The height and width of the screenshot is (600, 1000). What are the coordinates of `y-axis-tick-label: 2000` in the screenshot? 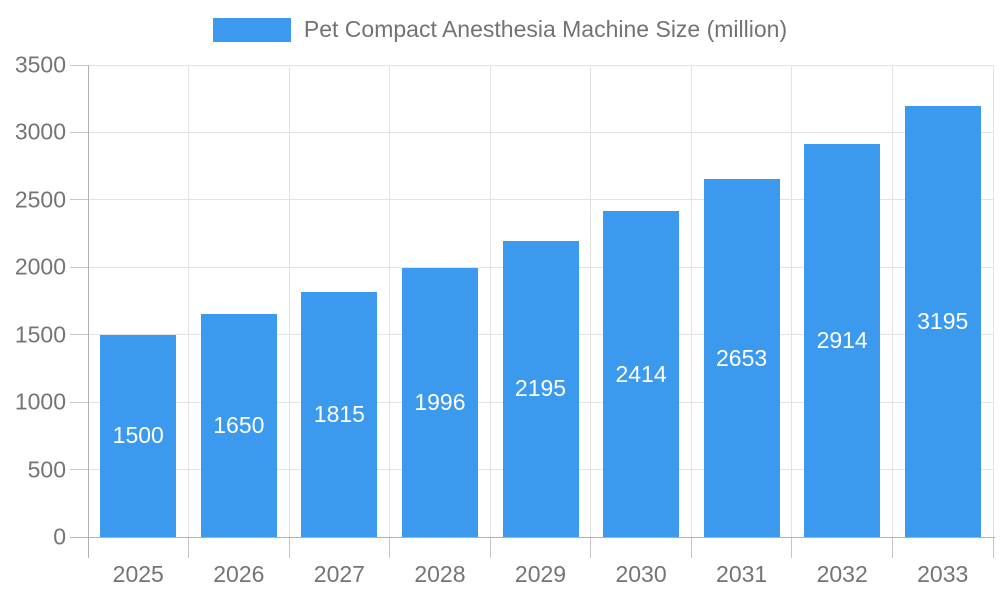 It's located at (40, 266).